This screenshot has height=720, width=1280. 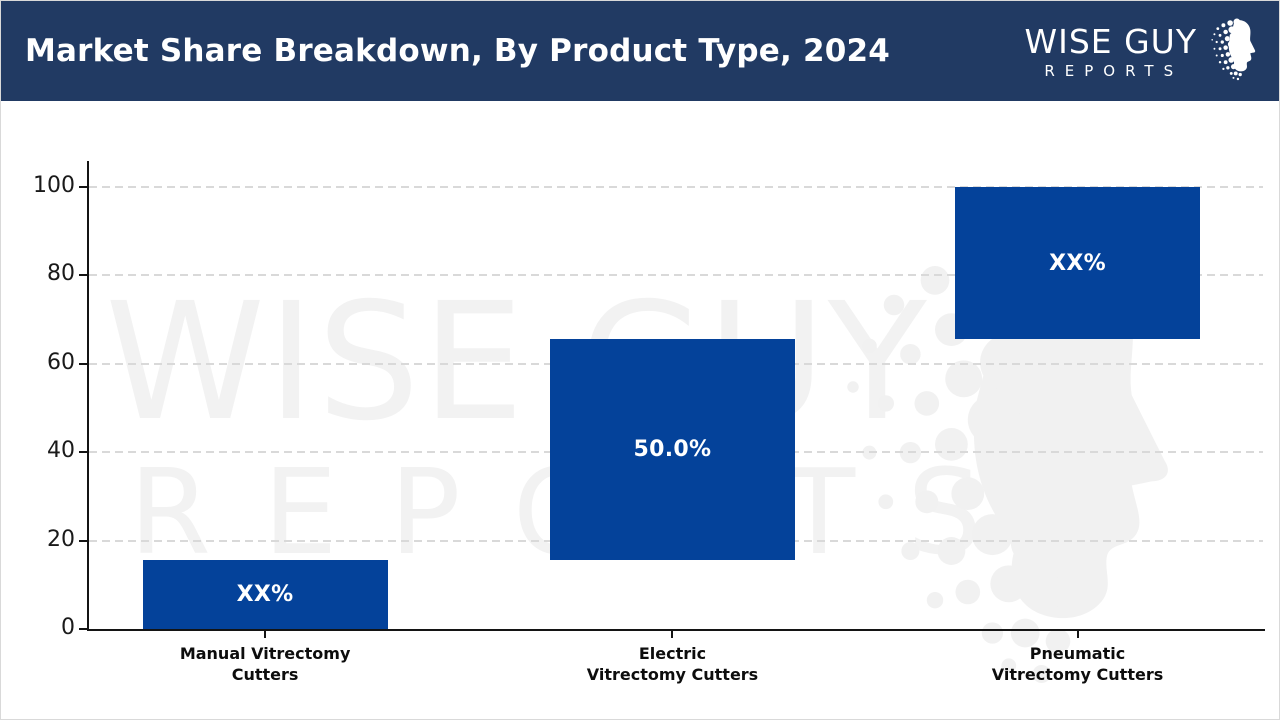 I want to click on bar-value-label: XX%, so click(x=265, y=595).